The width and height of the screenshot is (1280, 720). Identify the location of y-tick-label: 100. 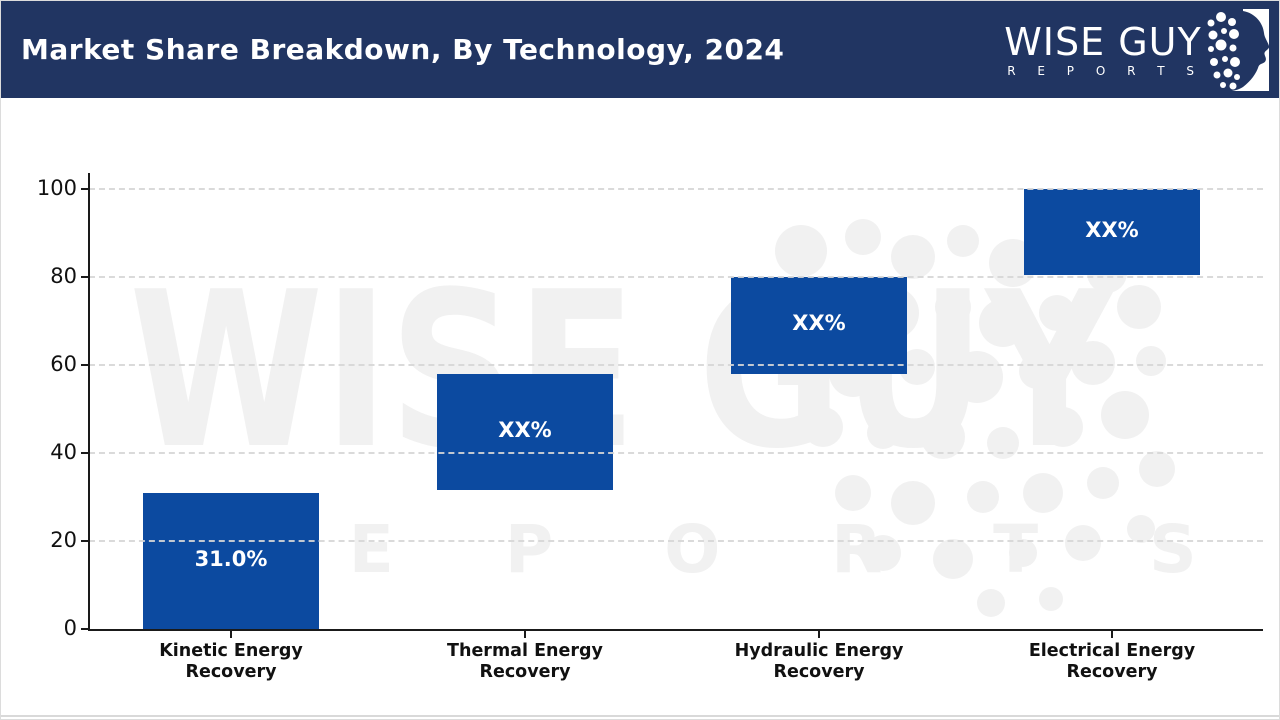
(56, 188).